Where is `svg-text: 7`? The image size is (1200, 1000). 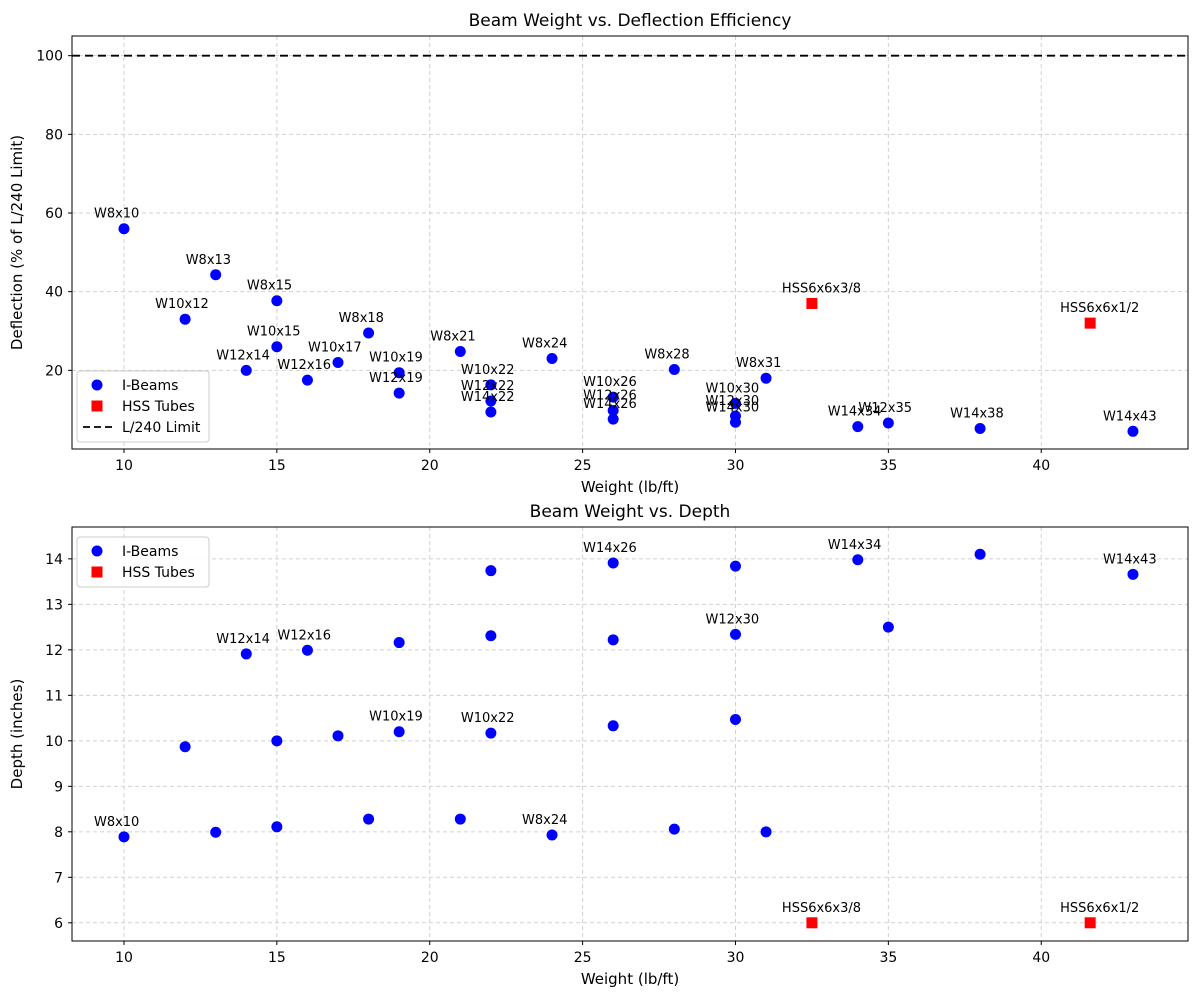 svg-text: 7 is located at coordinates (58, 878).